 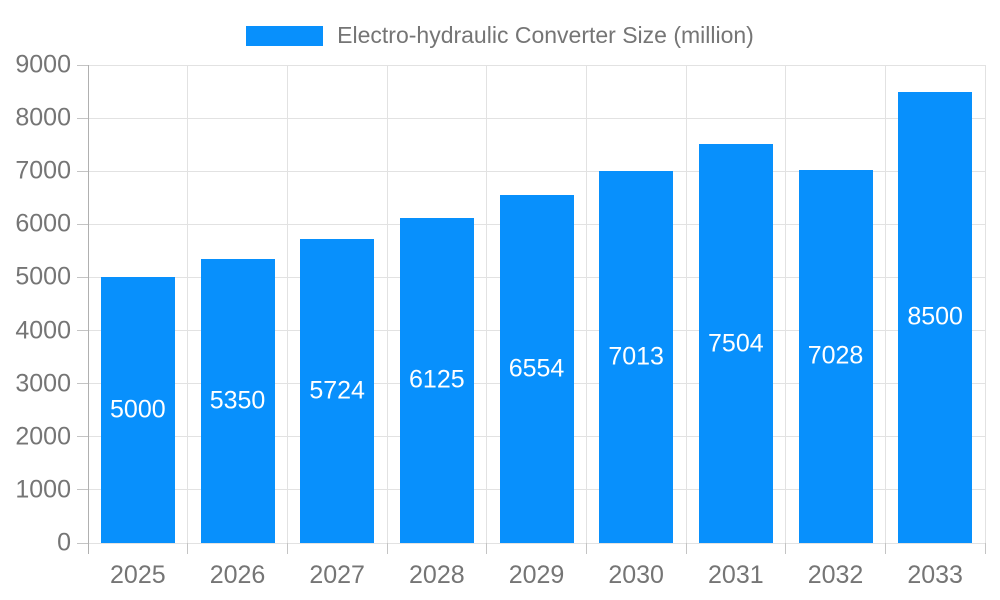 I want to click on bar-2028, so click(x=436, y=380).